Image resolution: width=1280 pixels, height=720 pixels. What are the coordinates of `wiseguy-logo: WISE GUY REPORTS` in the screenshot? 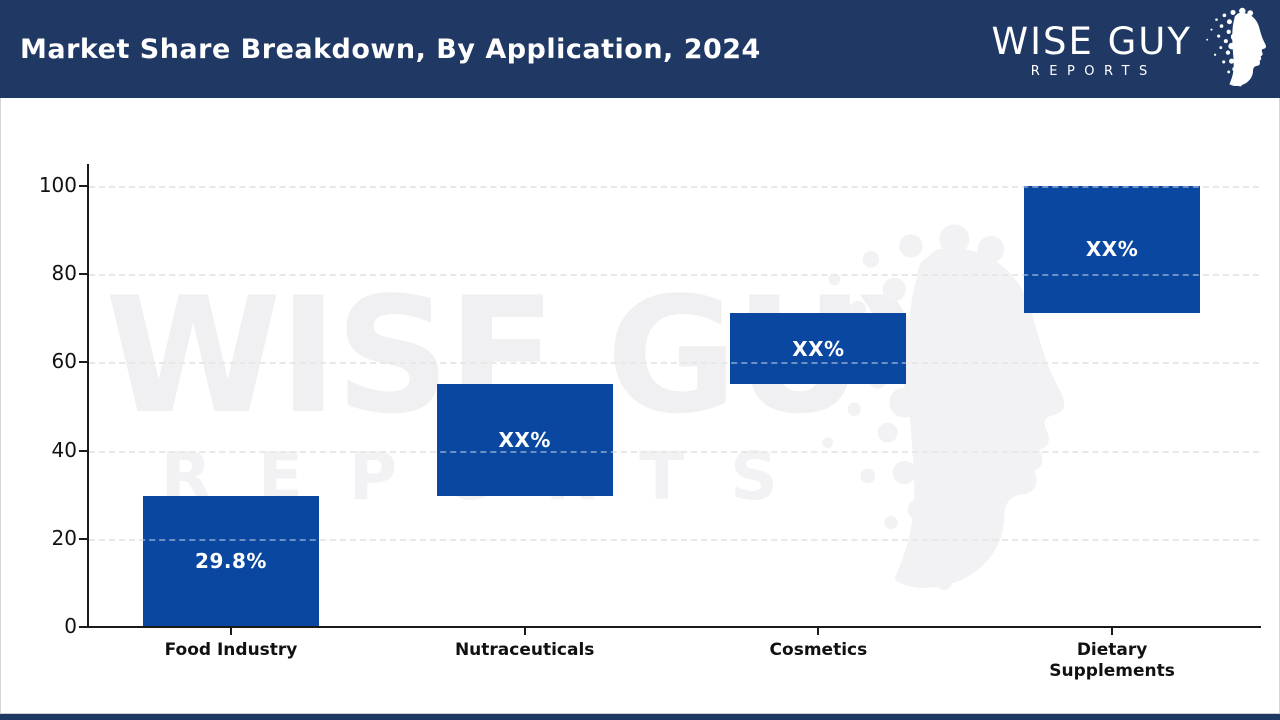 It's located at (1131, 49).